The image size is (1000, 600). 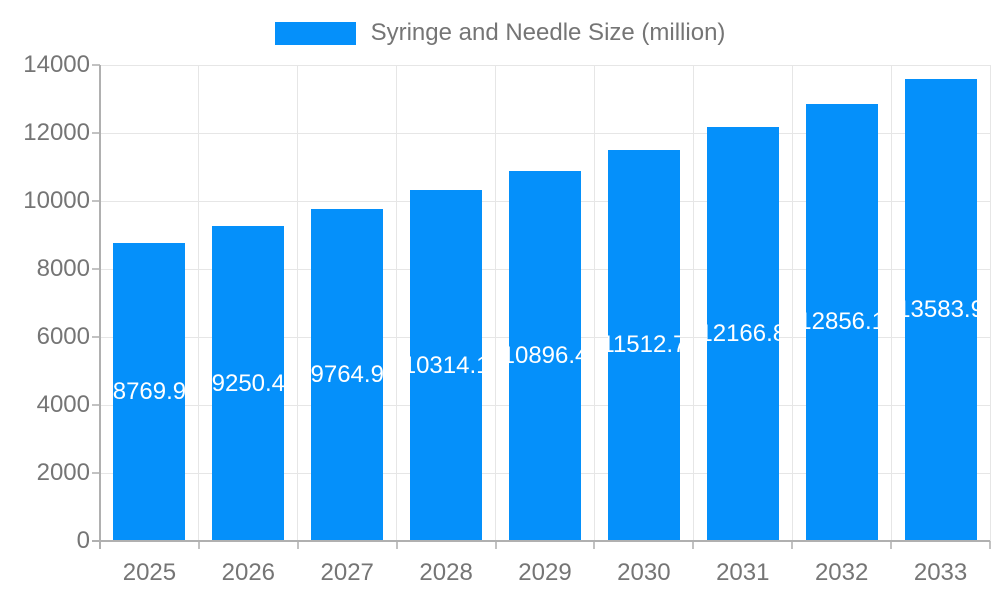 I want to click on bar-value-label-2033: 13583.9, so click(x=941, y=310).